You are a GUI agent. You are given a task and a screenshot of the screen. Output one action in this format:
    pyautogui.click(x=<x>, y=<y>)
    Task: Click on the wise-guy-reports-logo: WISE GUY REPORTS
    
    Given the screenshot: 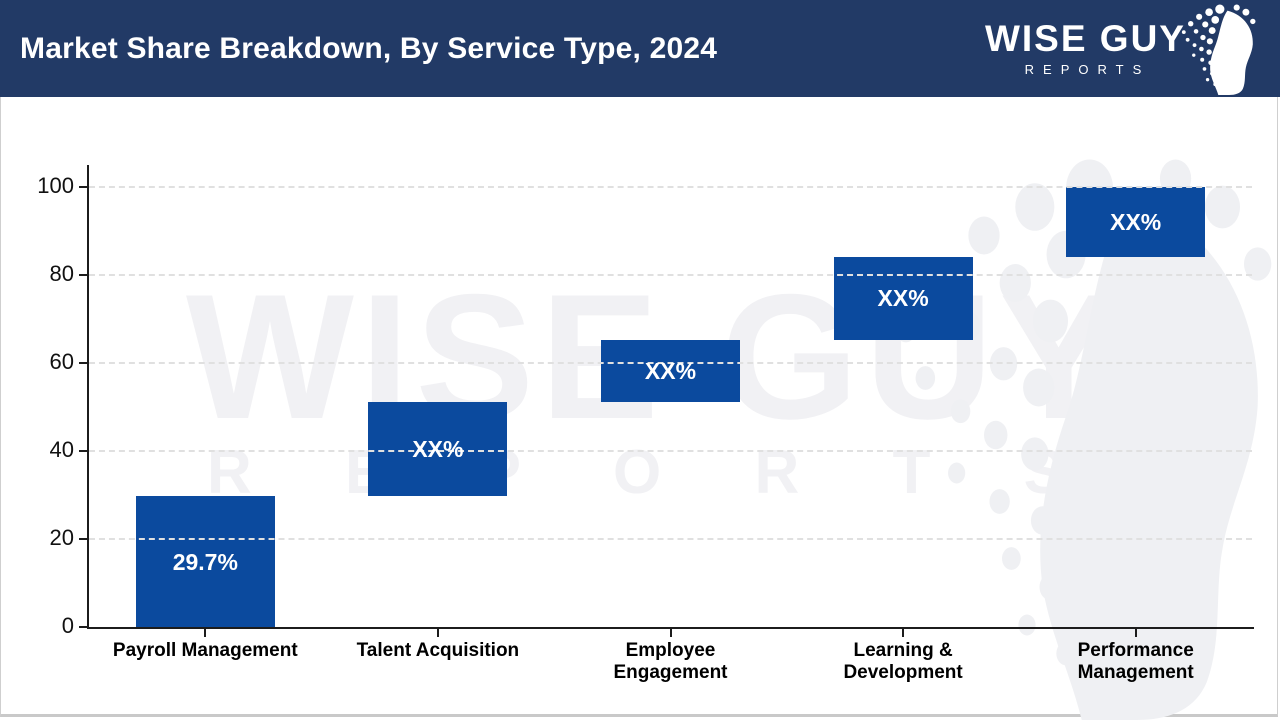 What is the action you would take?
    pyautogui.click(x=1123, y=49)
    